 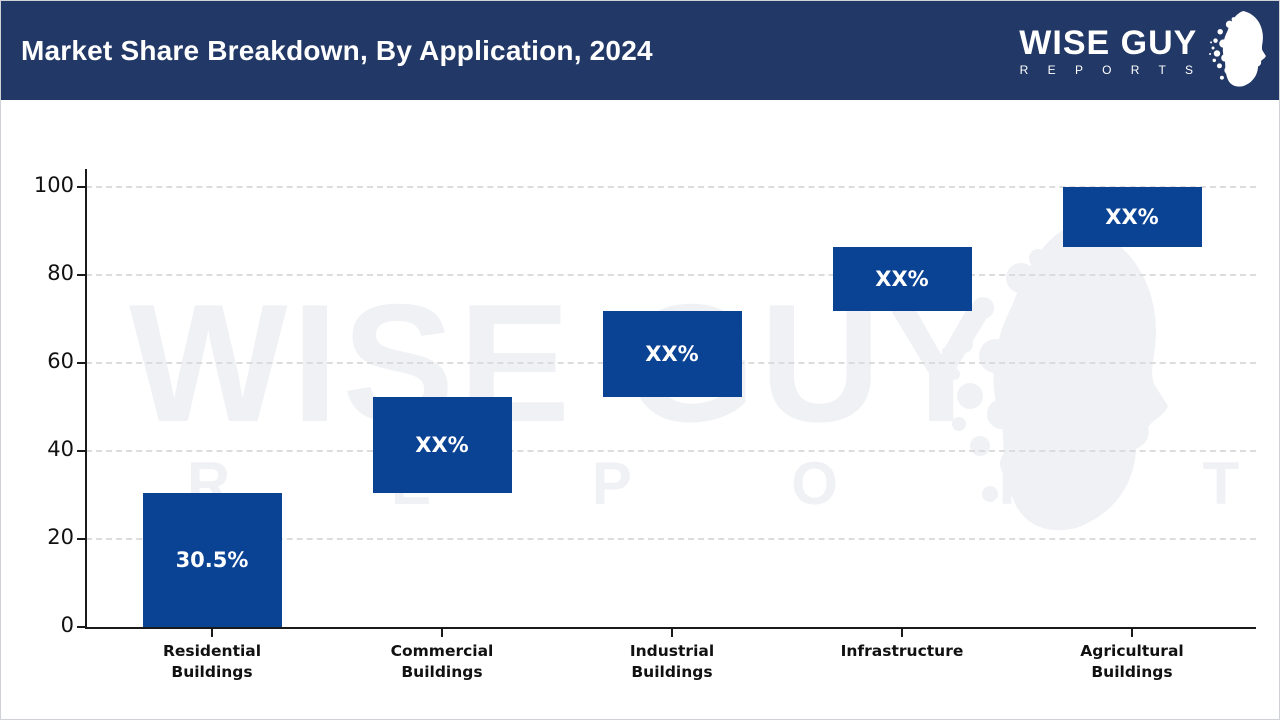 I want to click on watermark-face, so click(x=1053, y=377).